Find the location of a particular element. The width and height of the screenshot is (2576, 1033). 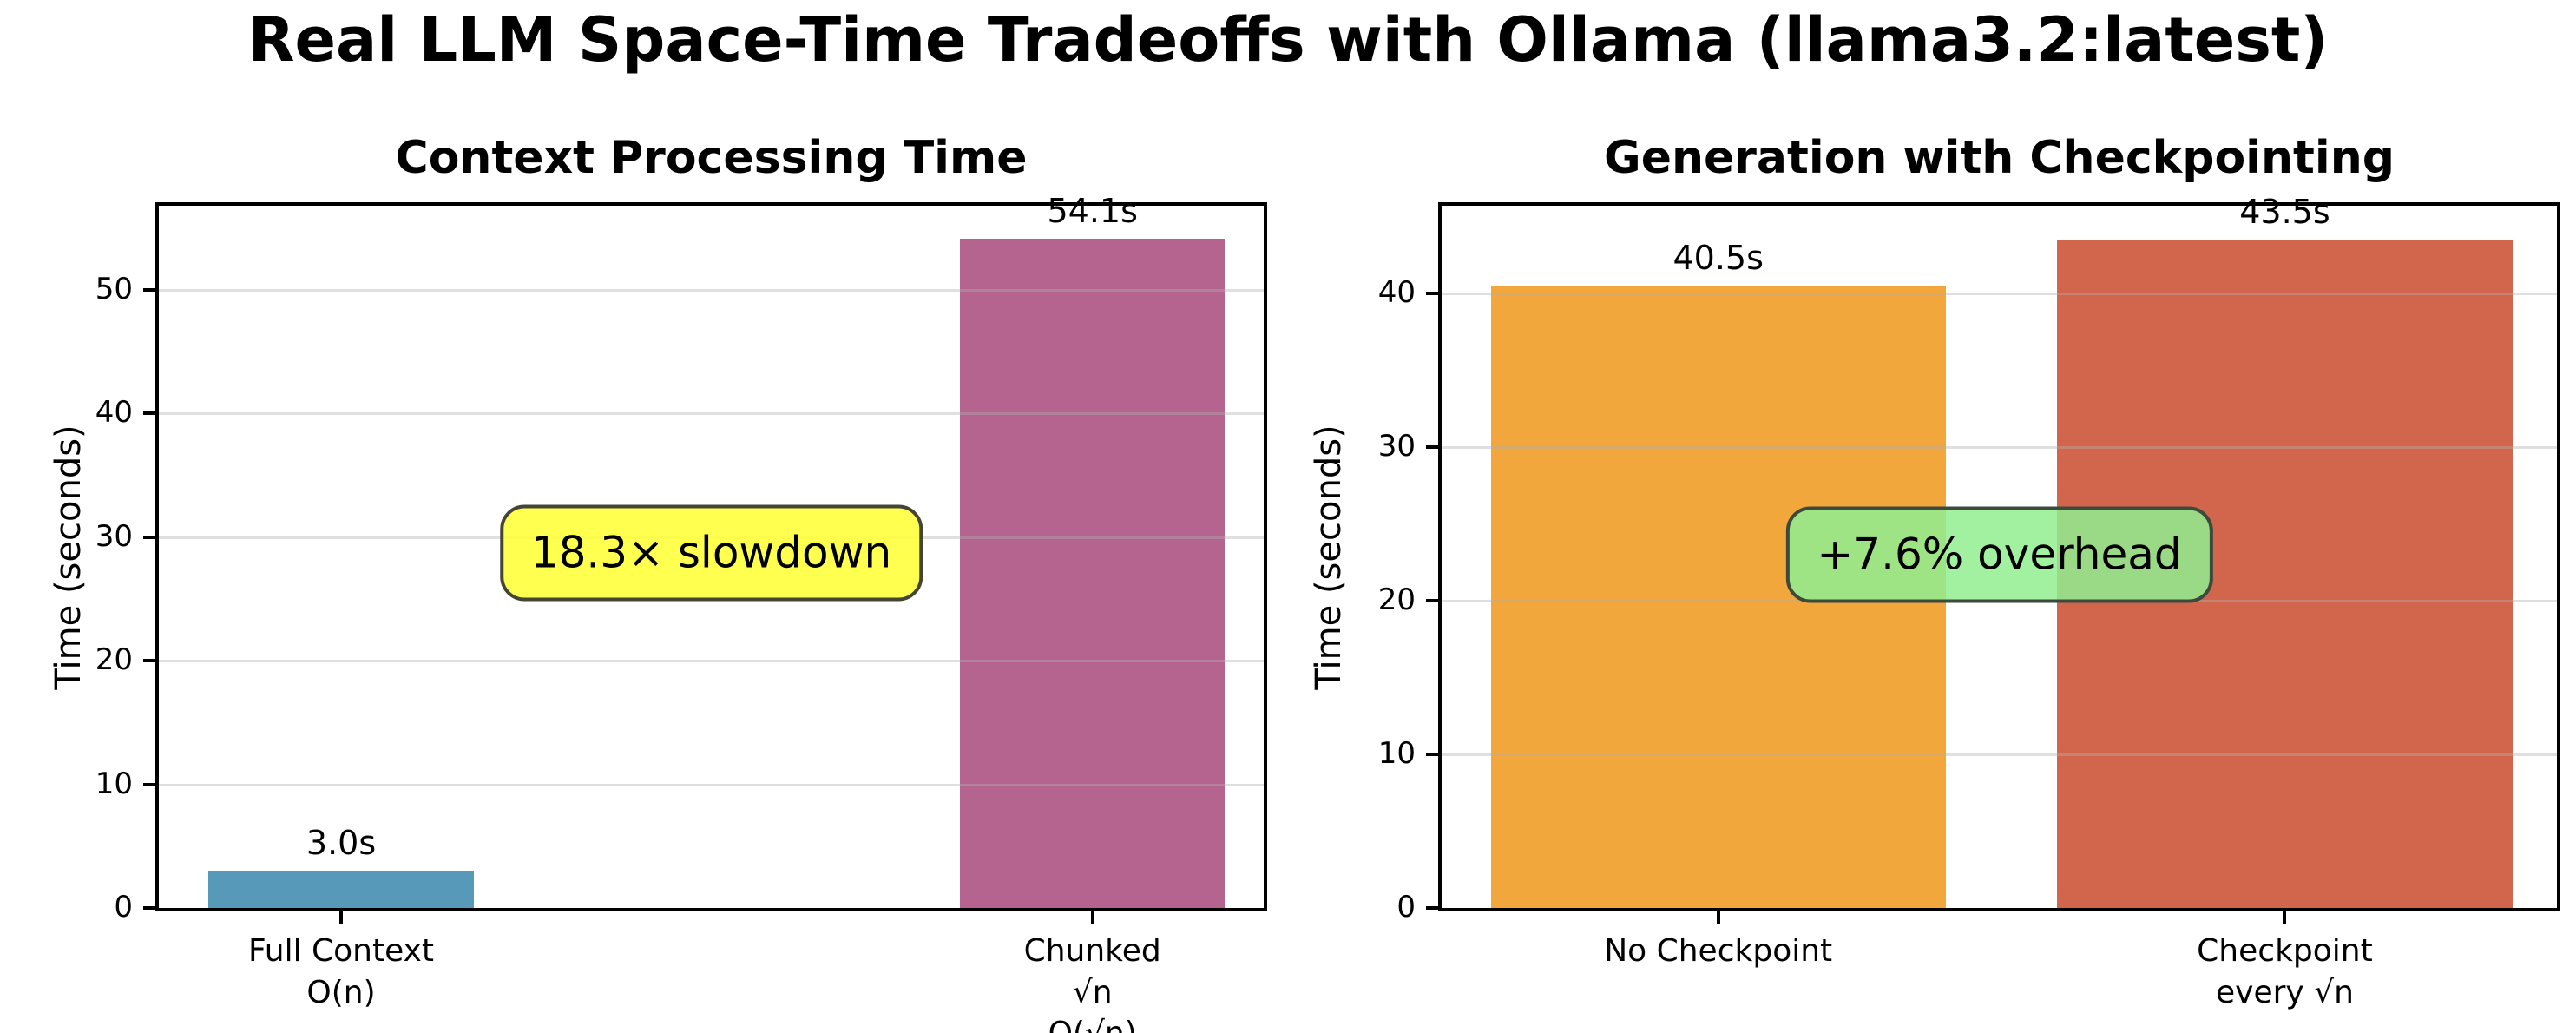

x-category-label: Chunked √n O(√n) is located at coordinates (1092, 983).